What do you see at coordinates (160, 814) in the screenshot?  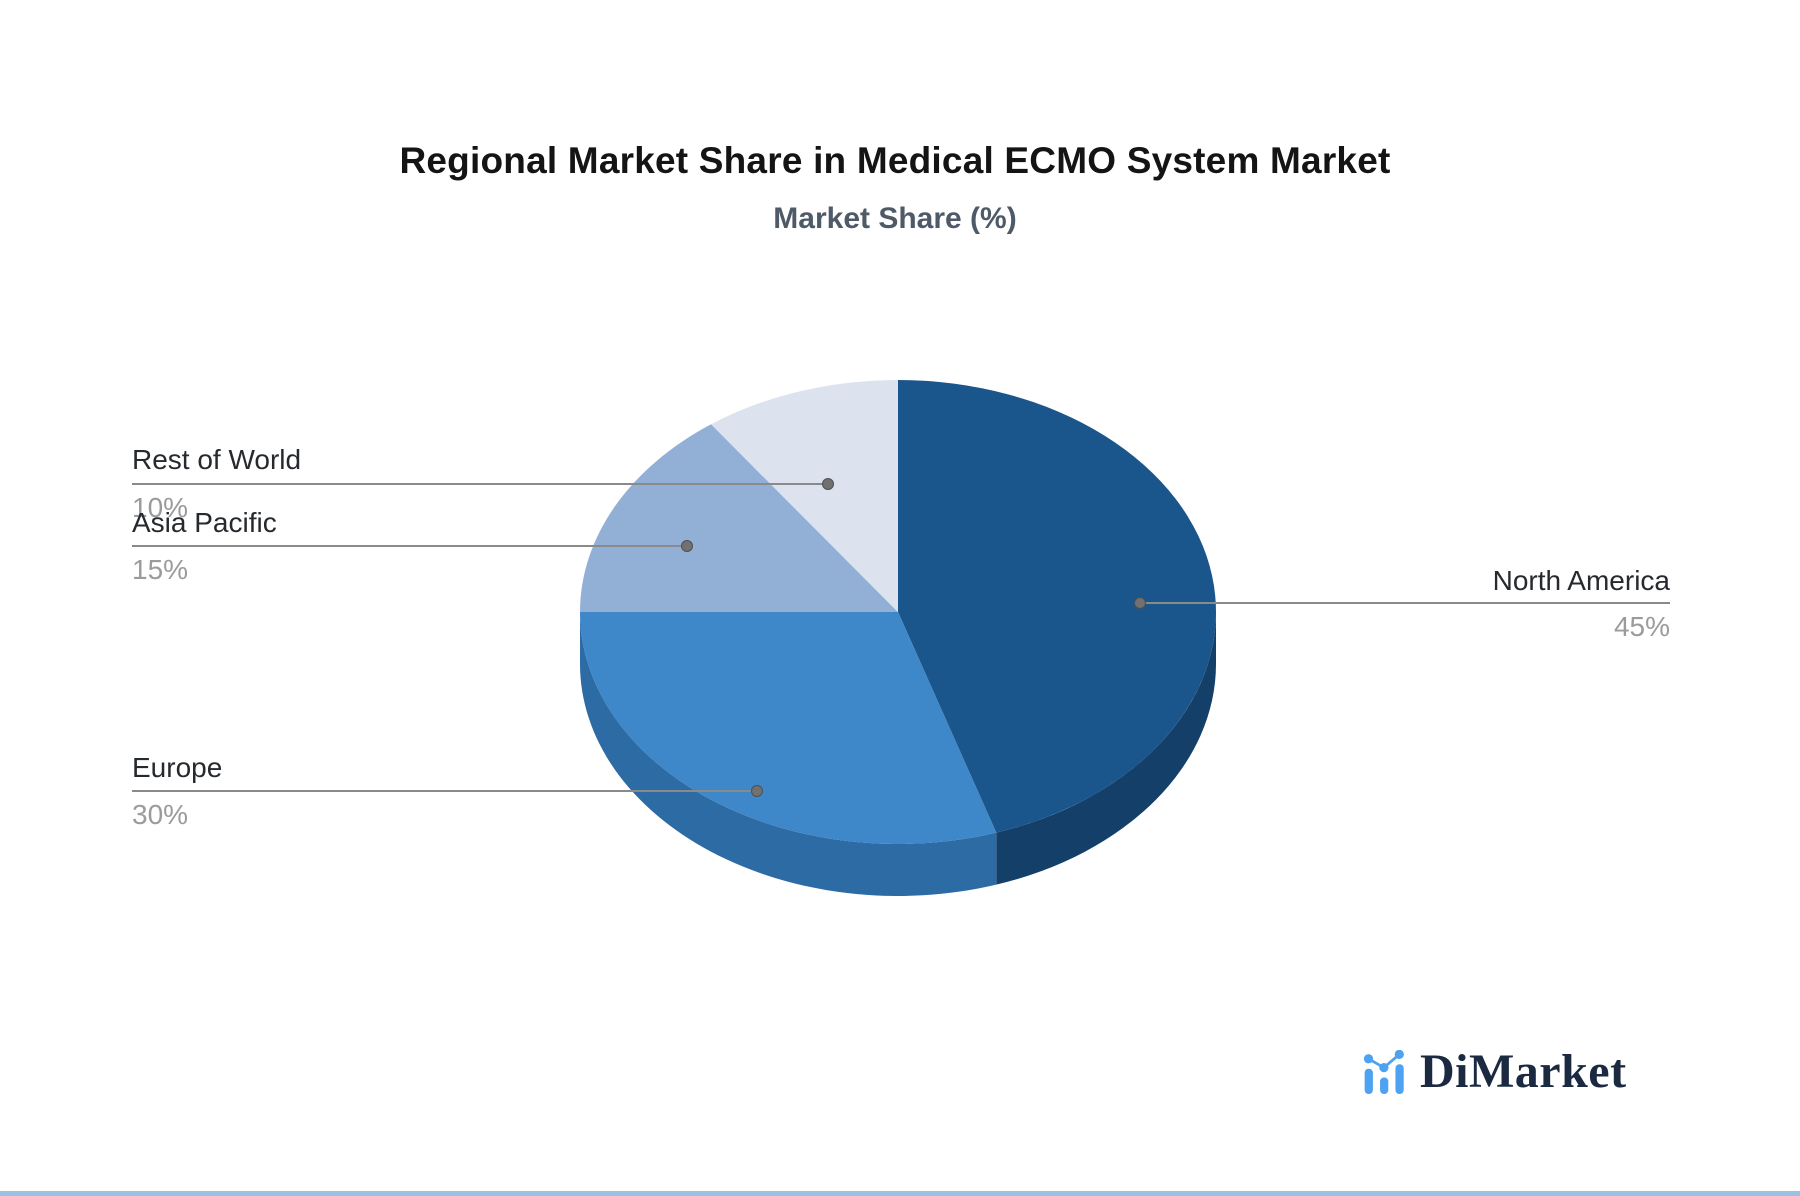 I see `callout-value-europe: 30%` at bounding box center [160, 814].